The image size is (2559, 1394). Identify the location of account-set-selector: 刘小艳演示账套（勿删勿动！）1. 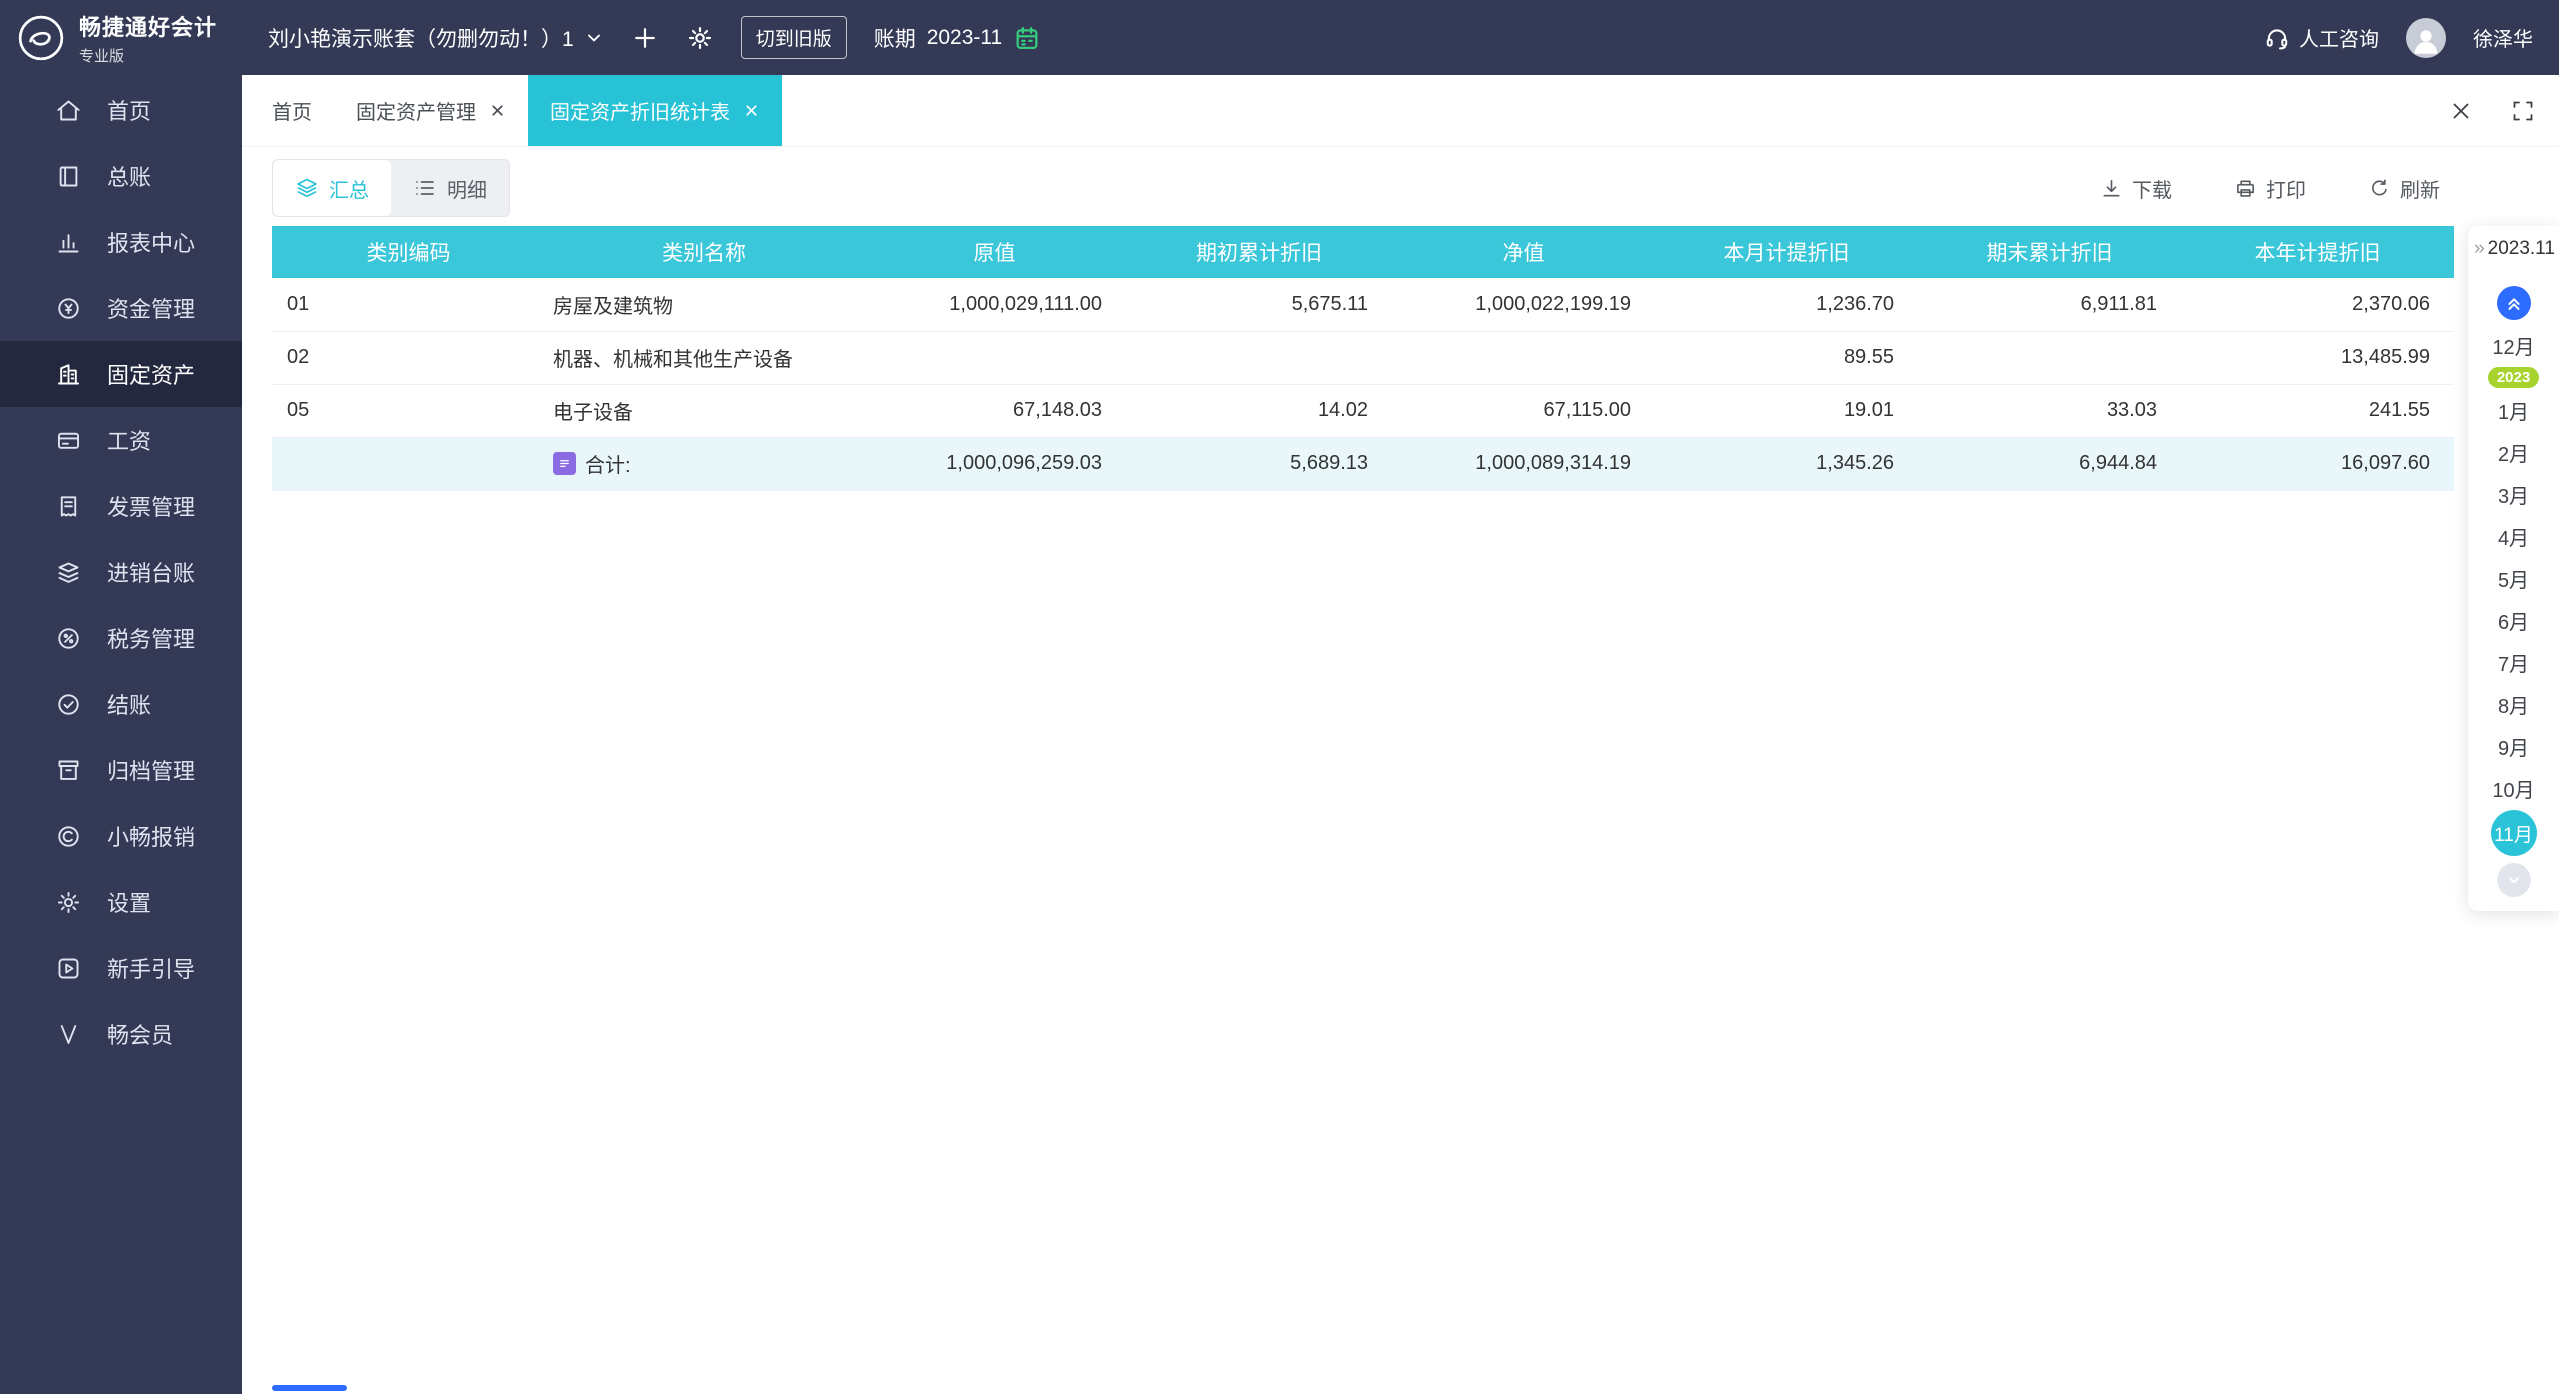
(436, 38).